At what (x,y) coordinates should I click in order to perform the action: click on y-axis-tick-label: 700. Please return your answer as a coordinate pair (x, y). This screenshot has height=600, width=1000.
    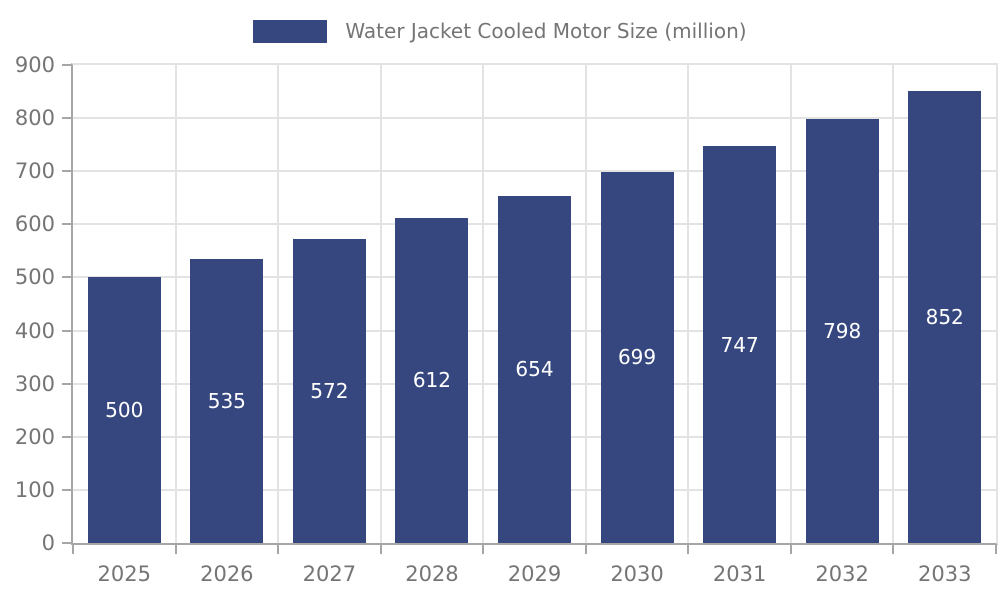
    Looking at the image, I should click on (34, 171).